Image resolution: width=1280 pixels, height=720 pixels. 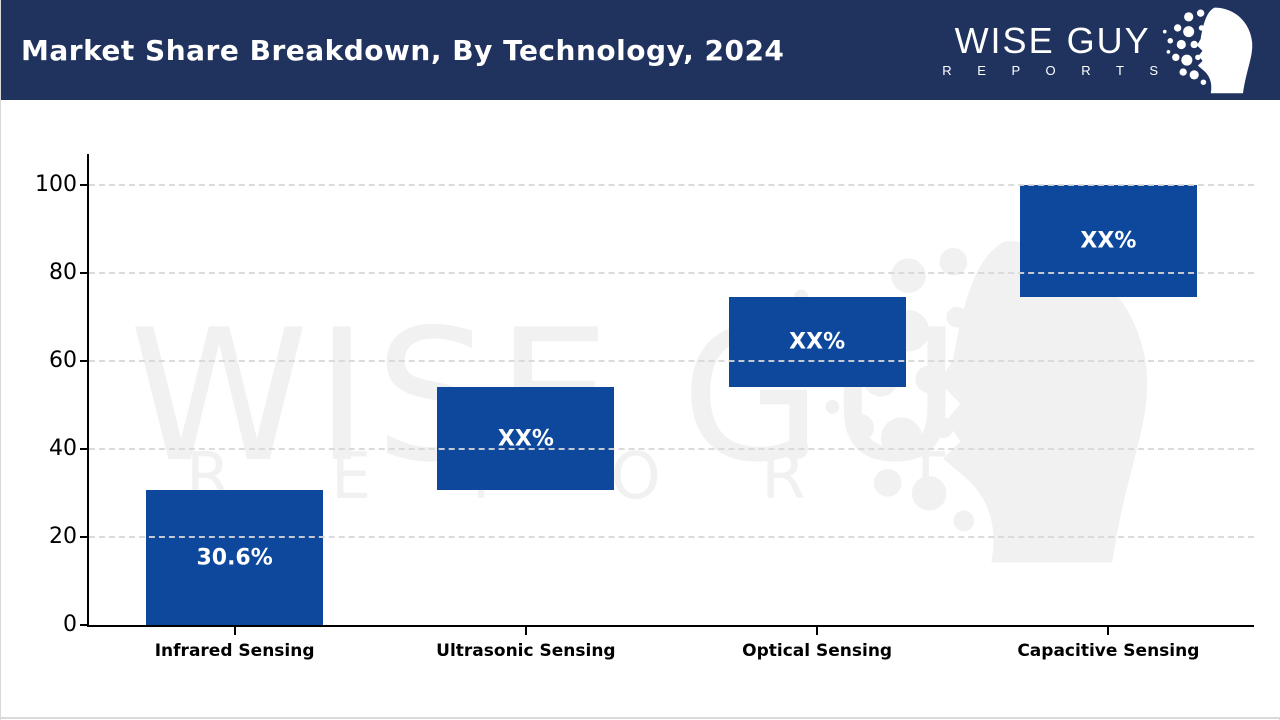 What do you see at coordinates (817, 651) in the screenshot?
I see `x-category-label: Optical Sensing` at bounding box center [817, 651].